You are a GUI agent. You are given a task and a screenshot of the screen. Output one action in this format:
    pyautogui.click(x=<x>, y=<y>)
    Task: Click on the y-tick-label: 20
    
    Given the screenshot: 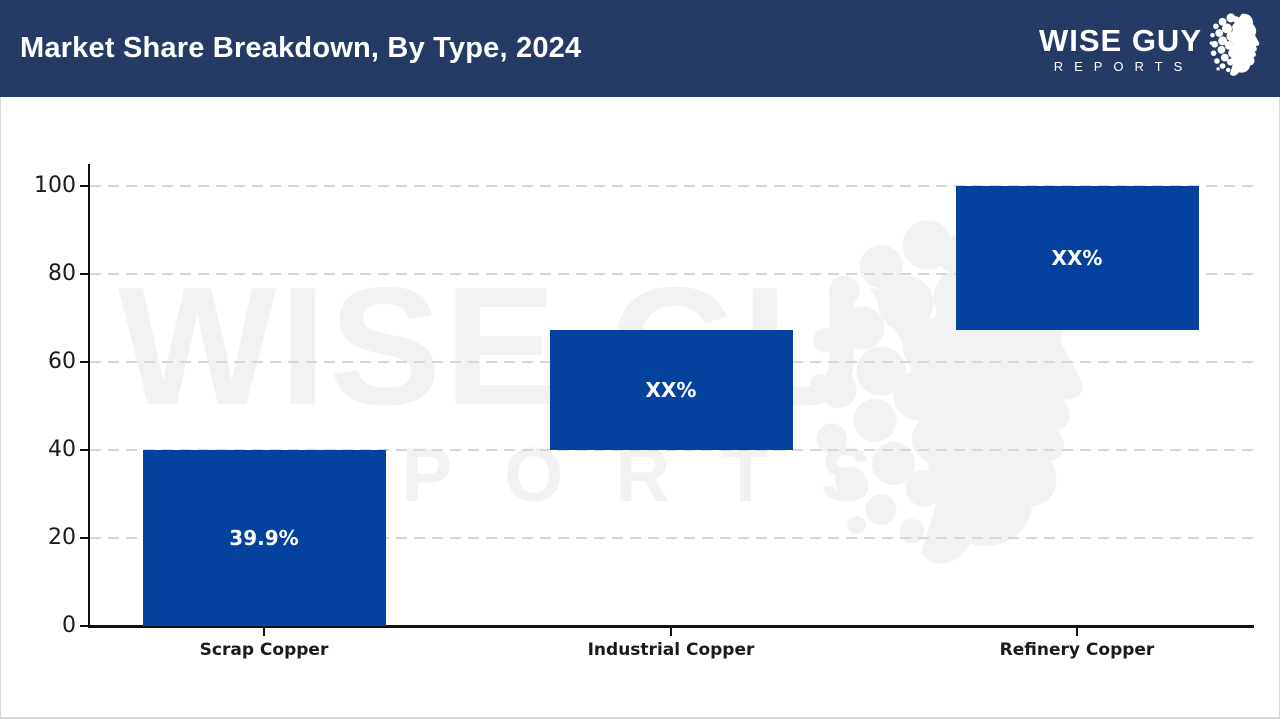 What is the action you would take?
    pyautogui.click(x=62, y=537)
    